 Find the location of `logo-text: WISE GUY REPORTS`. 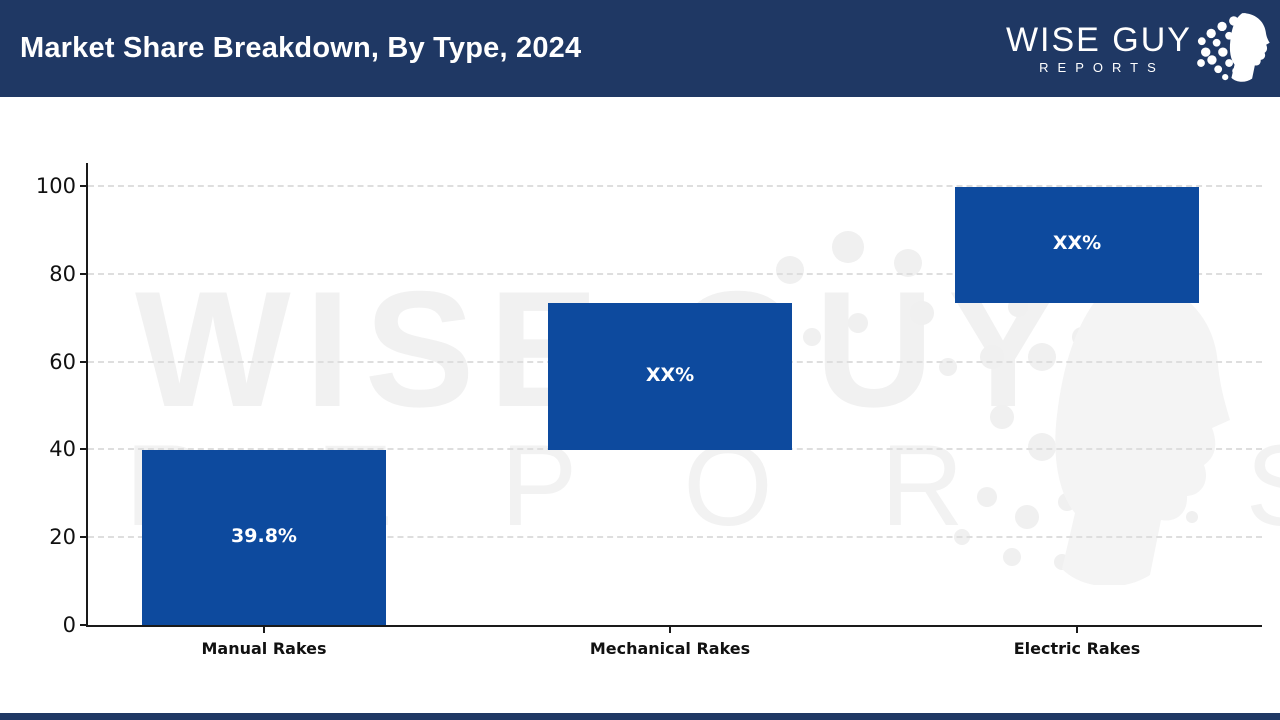

logo-text: WISE GUY REPORTS is located at coordinates (1099, 49).